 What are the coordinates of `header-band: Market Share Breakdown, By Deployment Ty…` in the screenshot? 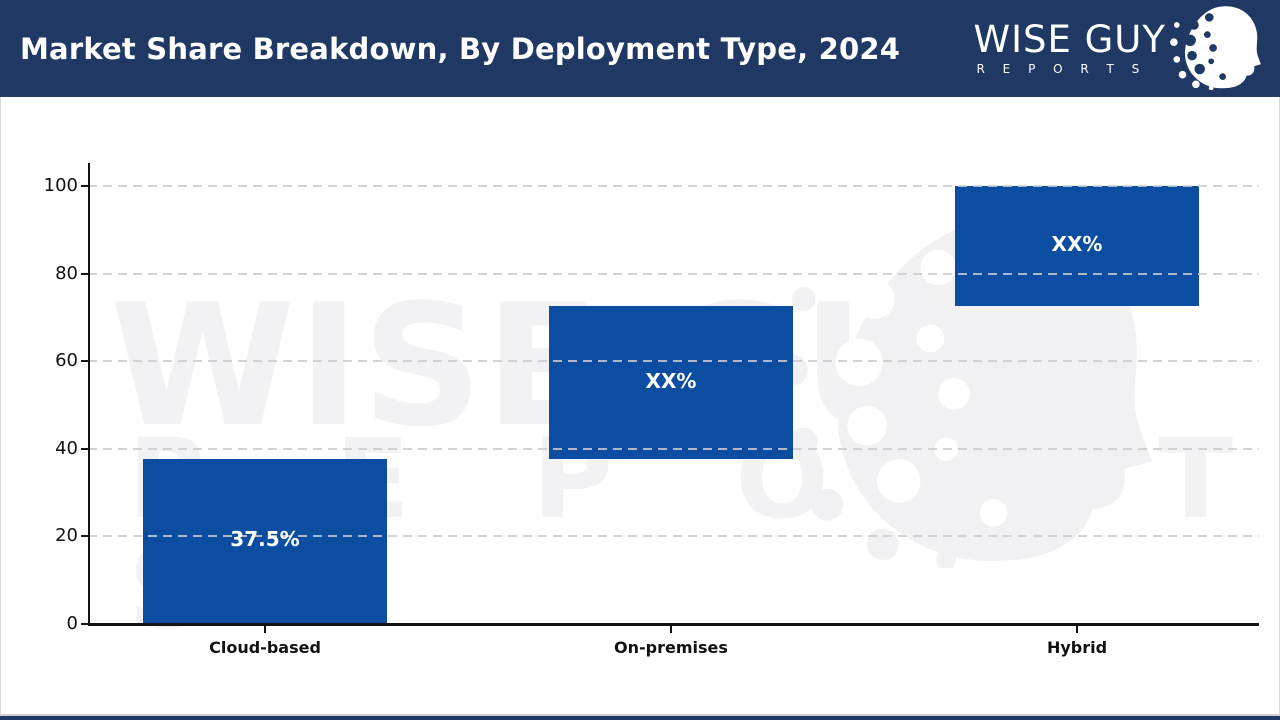 It's located at (640, 48).